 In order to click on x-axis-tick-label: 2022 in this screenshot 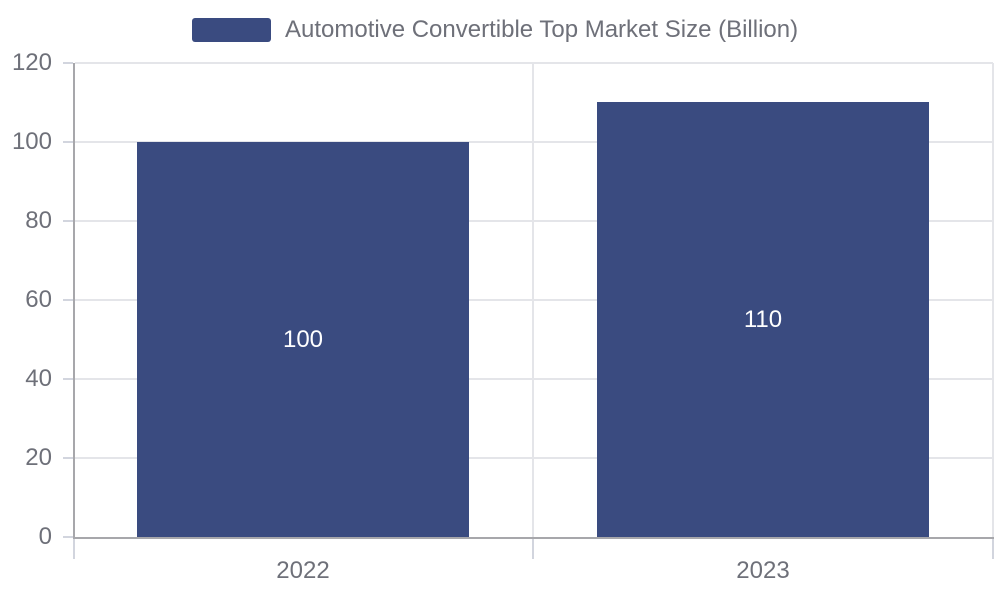, I will do `click(303, 570)`.